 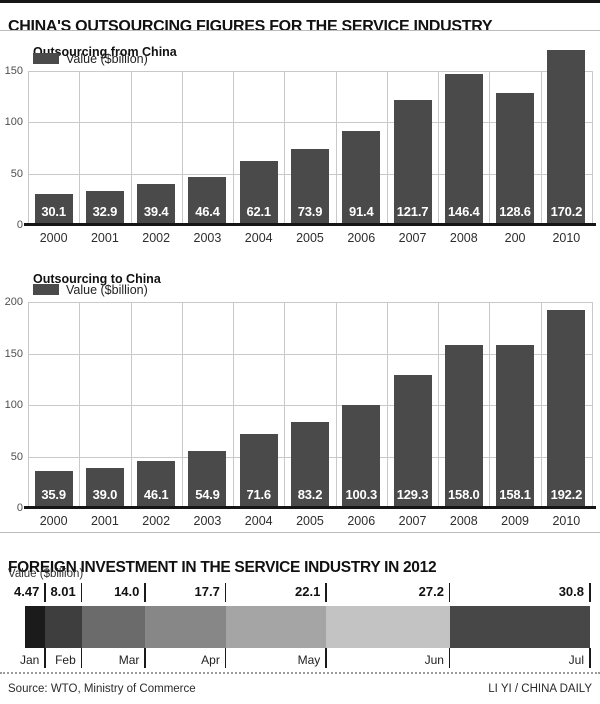 What do you see at coordinates (300, 1) in the screenshot?
I see `top-border-rule` at bounding box center [300, 1].